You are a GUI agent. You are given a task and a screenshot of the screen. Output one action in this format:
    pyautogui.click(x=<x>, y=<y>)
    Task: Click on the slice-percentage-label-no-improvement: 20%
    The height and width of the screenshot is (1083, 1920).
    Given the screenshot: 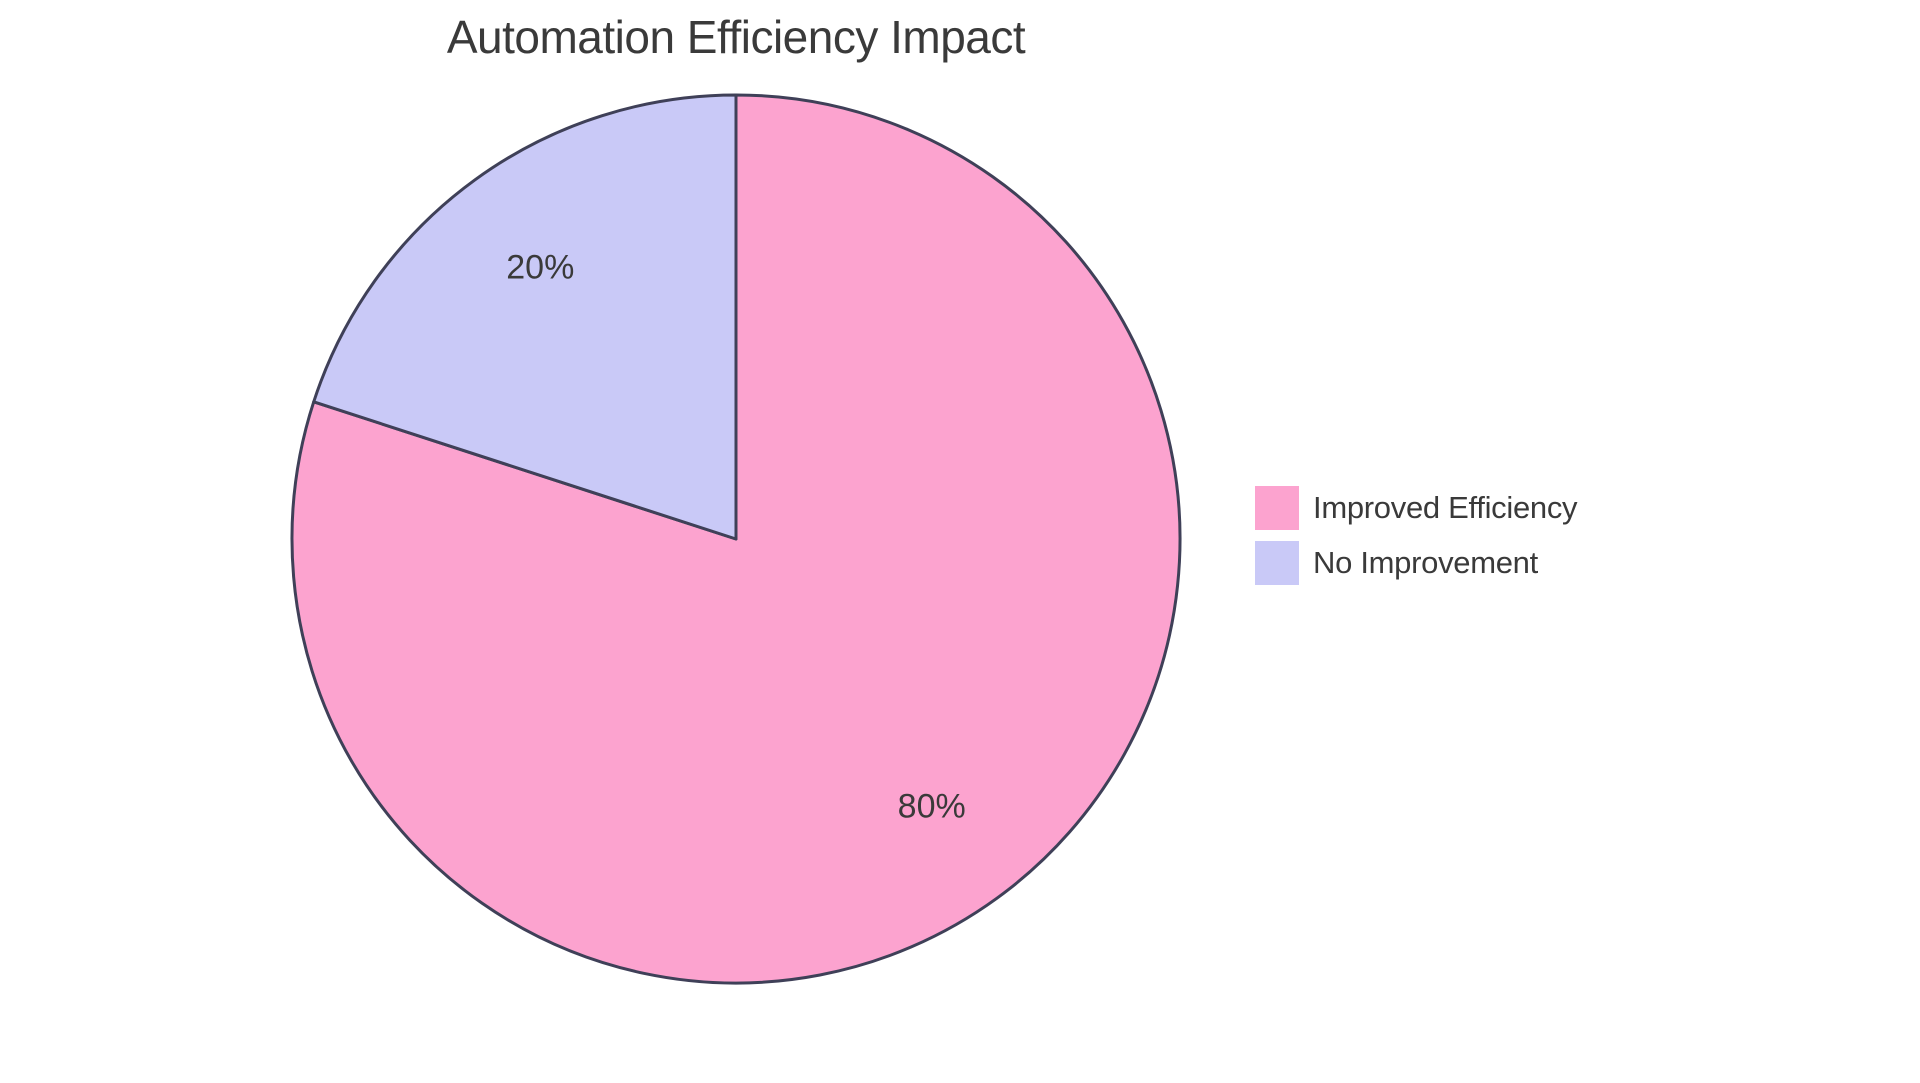 What is the action you would take?
    pyautogui.click(x=540, y=268)
    